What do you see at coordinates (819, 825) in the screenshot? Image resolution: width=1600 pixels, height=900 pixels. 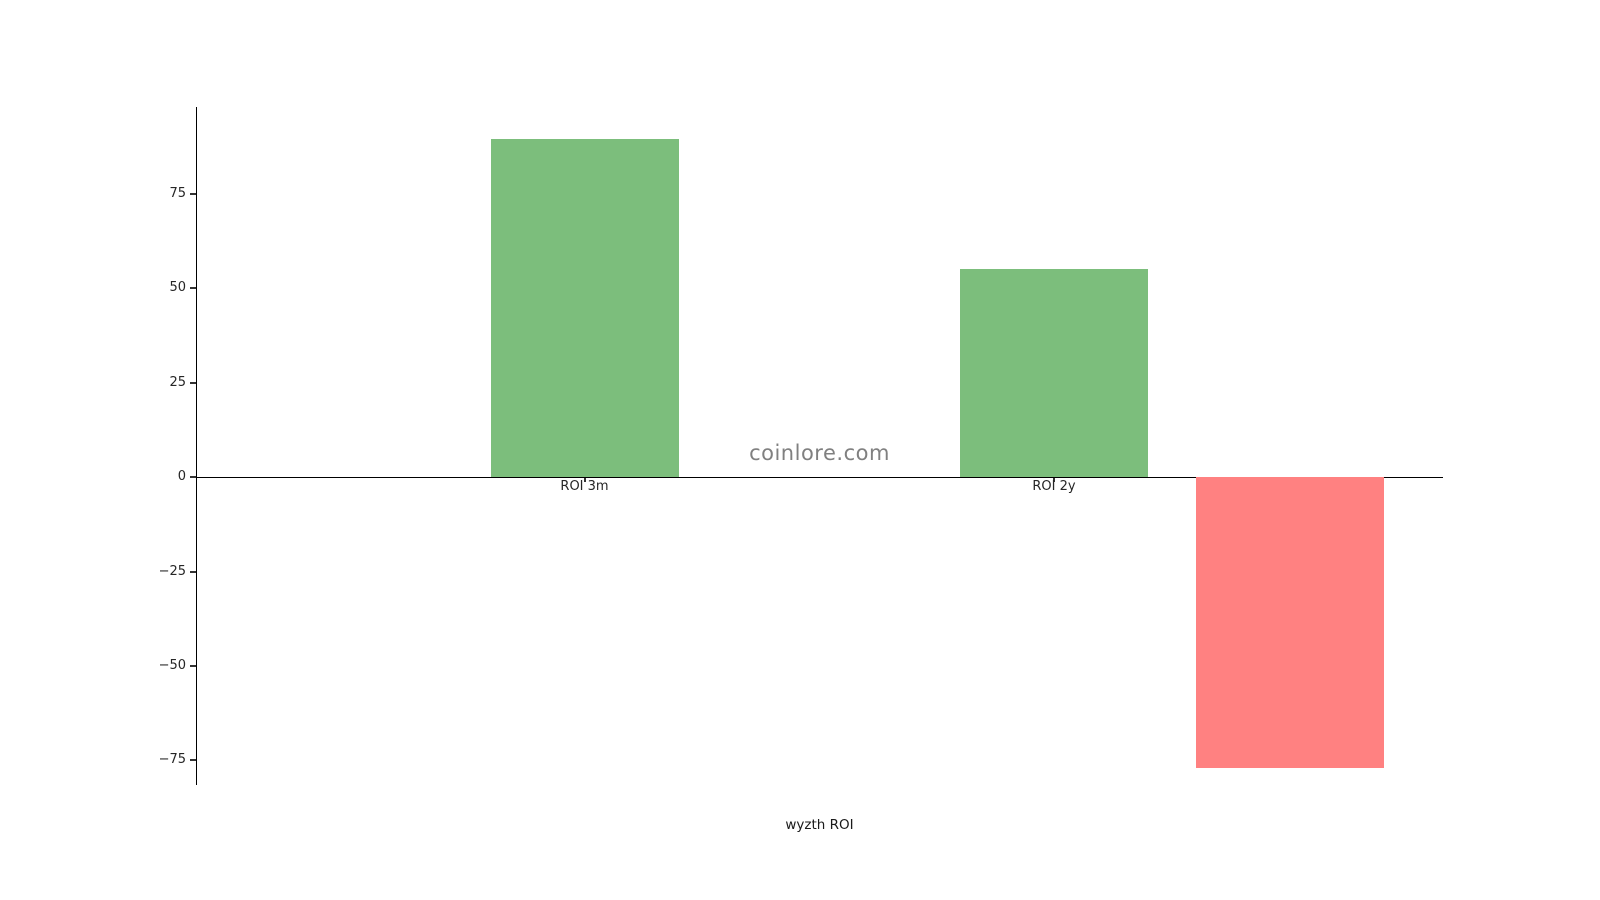 I see `x-axis-title: wyzth ROI` at bounding box center [819, 825].